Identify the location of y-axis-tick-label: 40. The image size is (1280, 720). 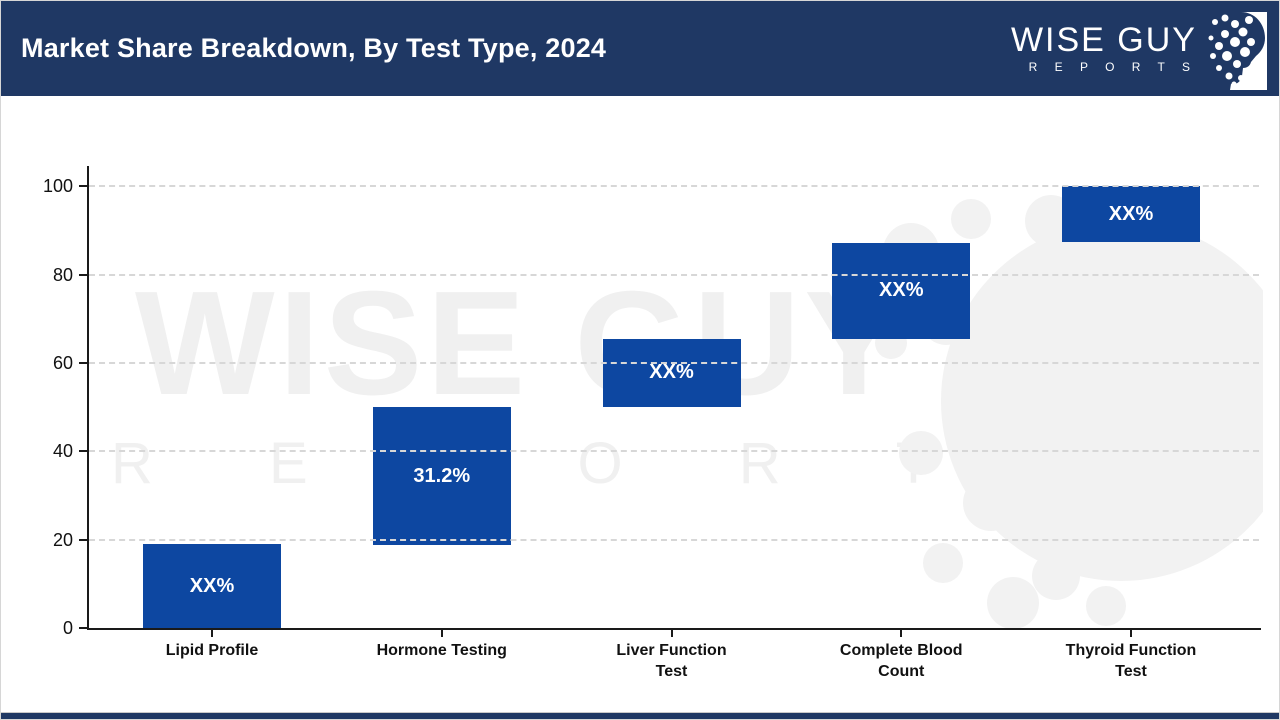
(62, 451).